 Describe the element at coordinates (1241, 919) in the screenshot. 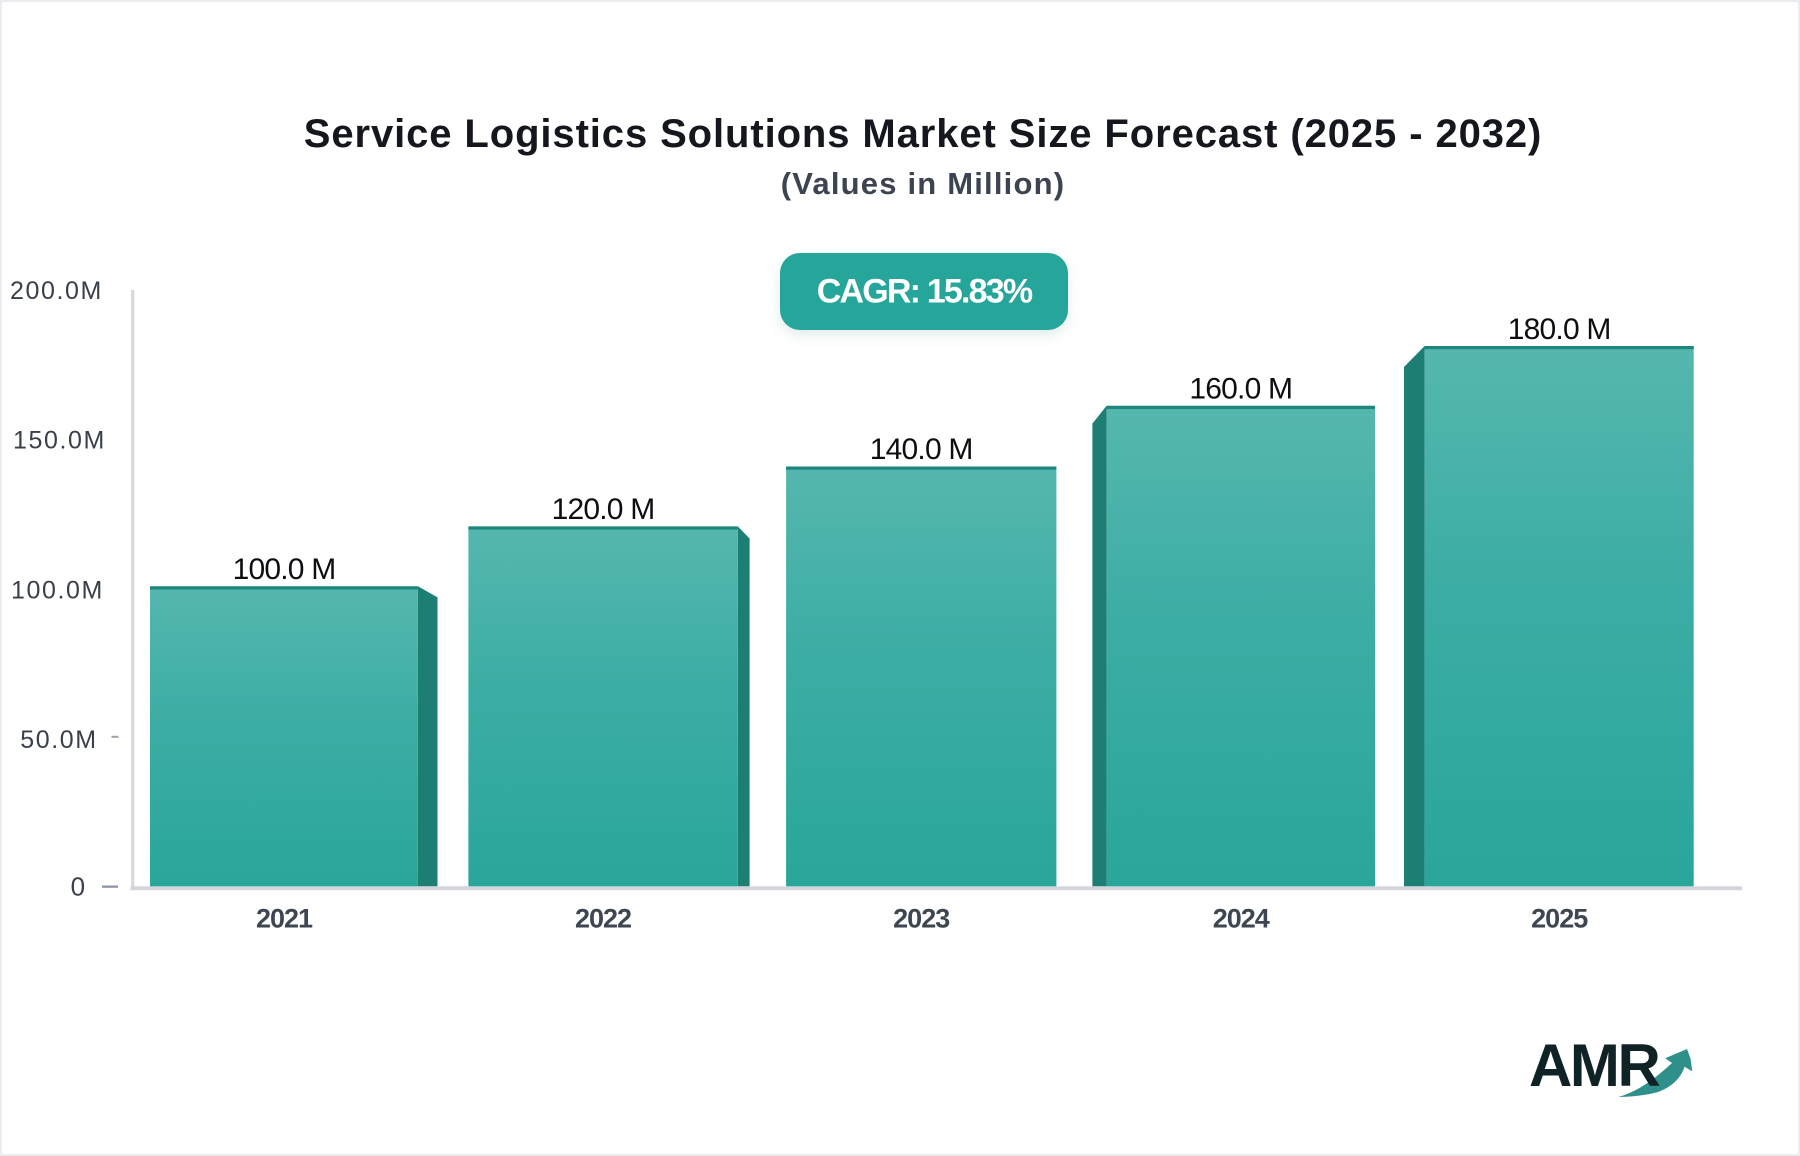

I see `svg-text: 2024` at that location.